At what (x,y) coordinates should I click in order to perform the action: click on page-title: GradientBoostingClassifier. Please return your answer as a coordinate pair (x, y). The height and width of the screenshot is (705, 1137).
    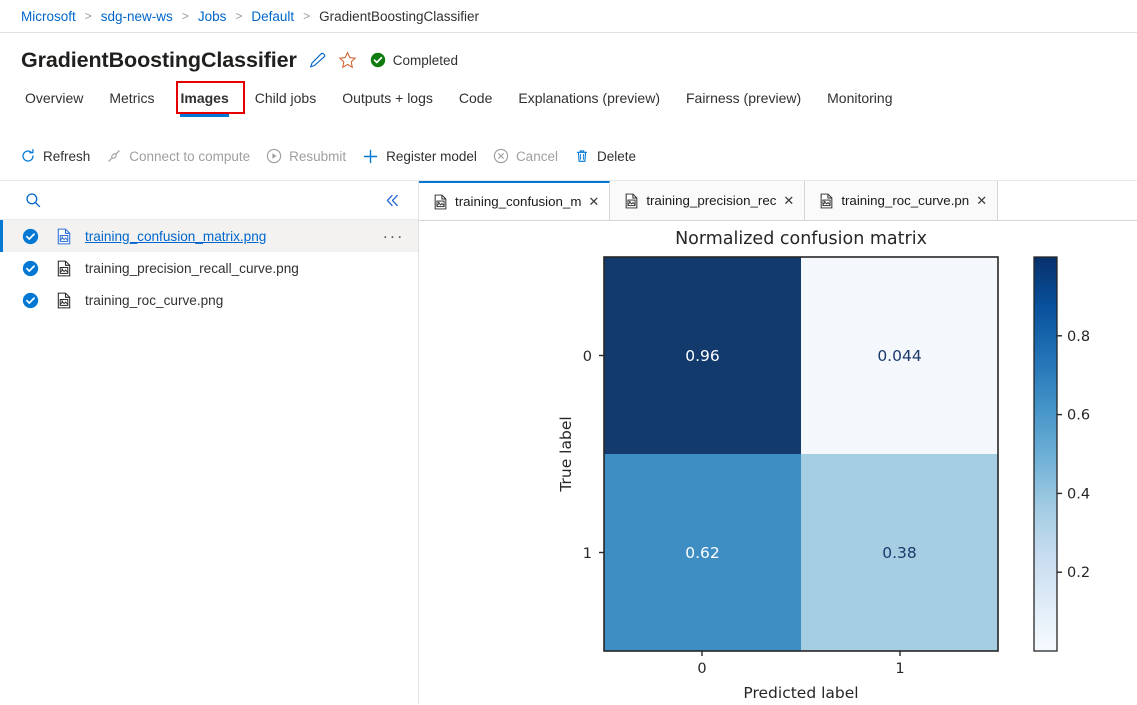
    Looking at the image, I should click on (159, 59).